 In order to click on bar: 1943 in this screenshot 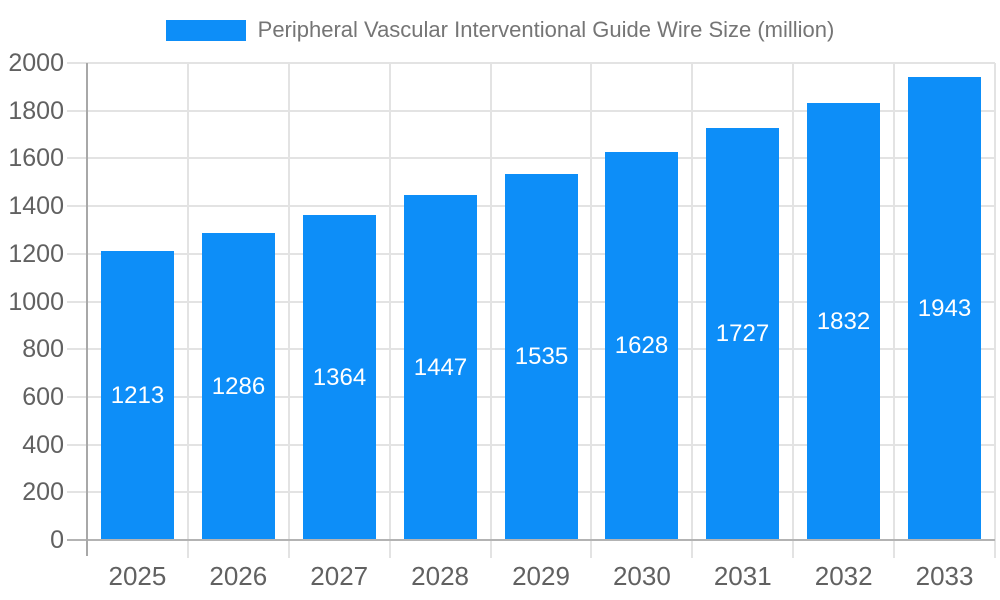, I will do `click(944, 308)`.